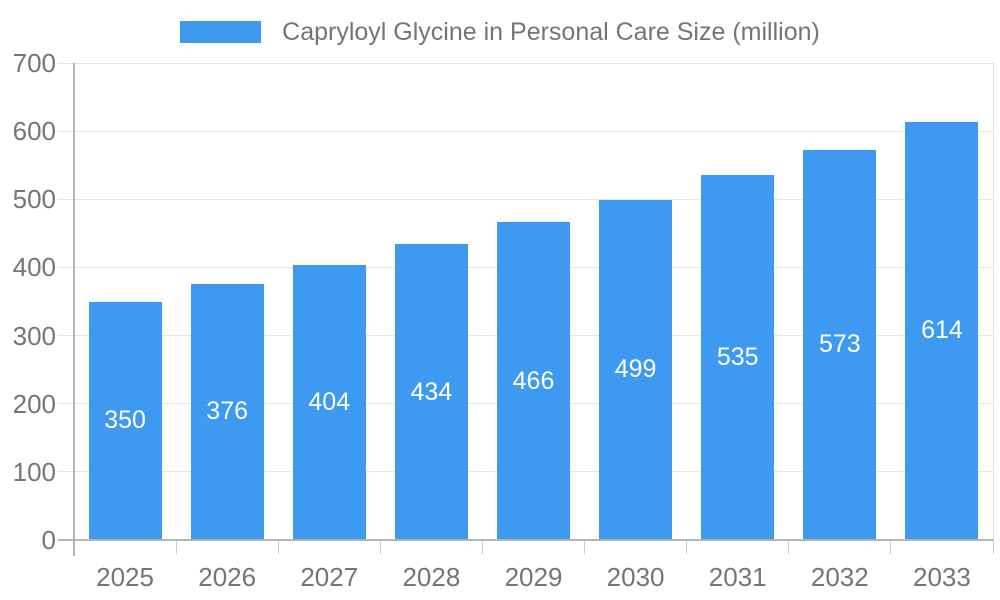 This screenshot has width=1000, height=600. I want to click on legend-swatch, so click(221, 32).